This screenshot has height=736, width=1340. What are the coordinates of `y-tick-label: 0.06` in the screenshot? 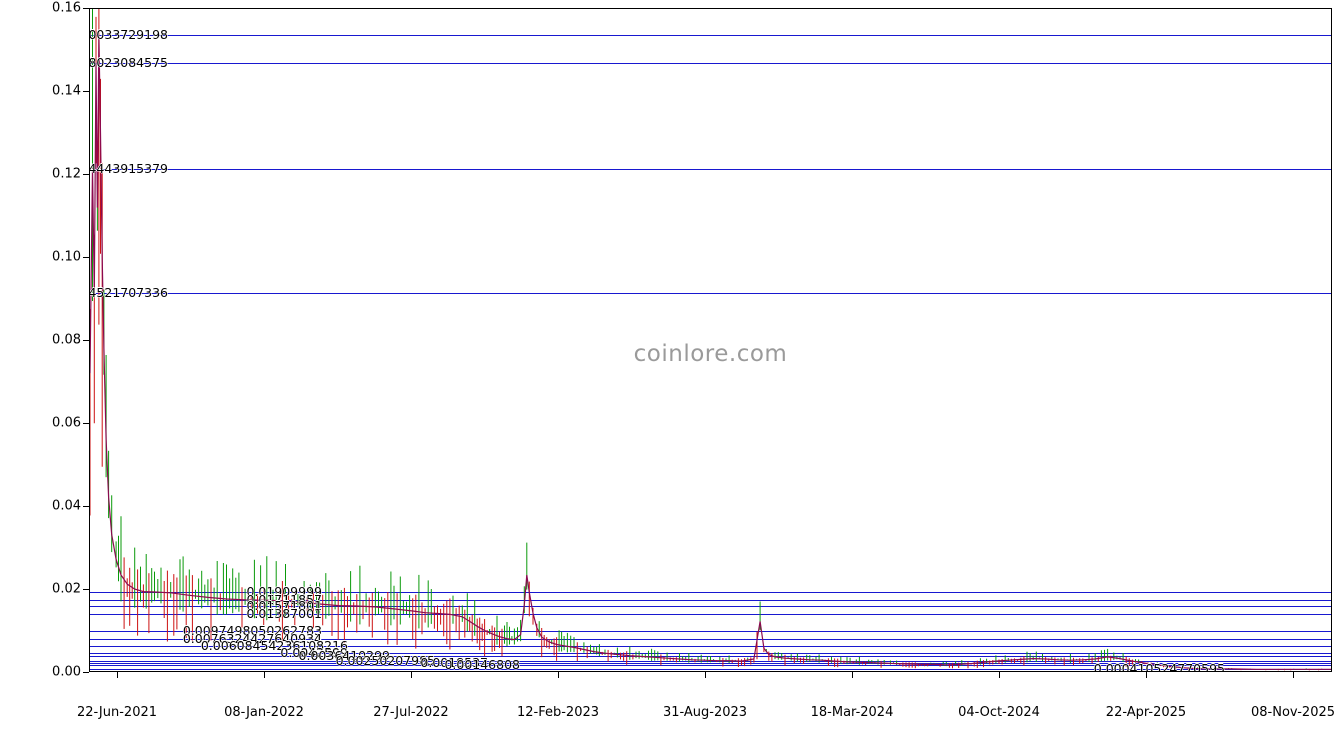 It's located at (66, 423).